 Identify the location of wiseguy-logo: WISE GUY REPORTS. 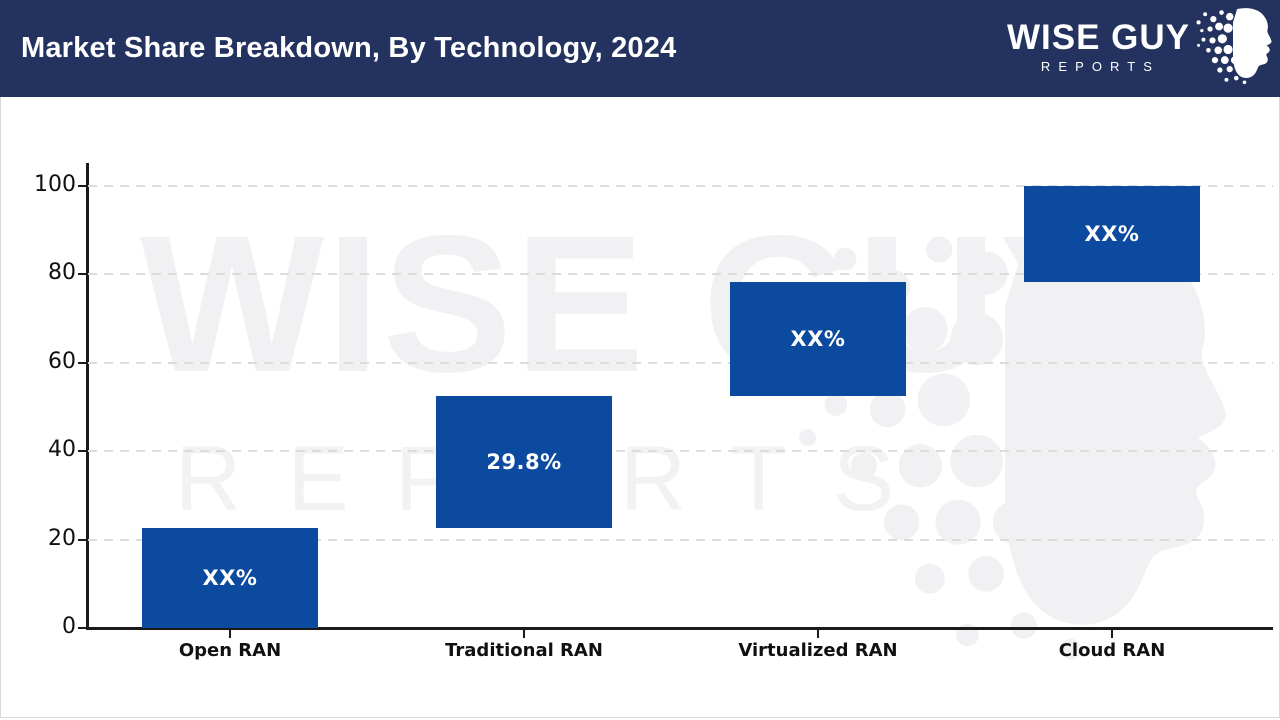
(1140, 47).